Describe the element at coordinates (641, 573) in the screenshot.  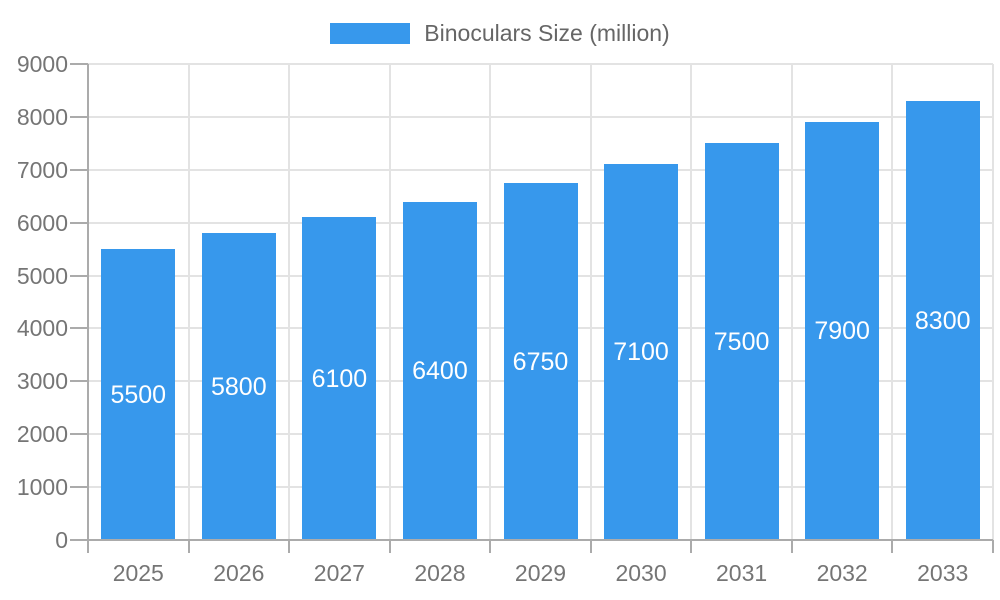
I see `x-tick-label: 2030` at that location.